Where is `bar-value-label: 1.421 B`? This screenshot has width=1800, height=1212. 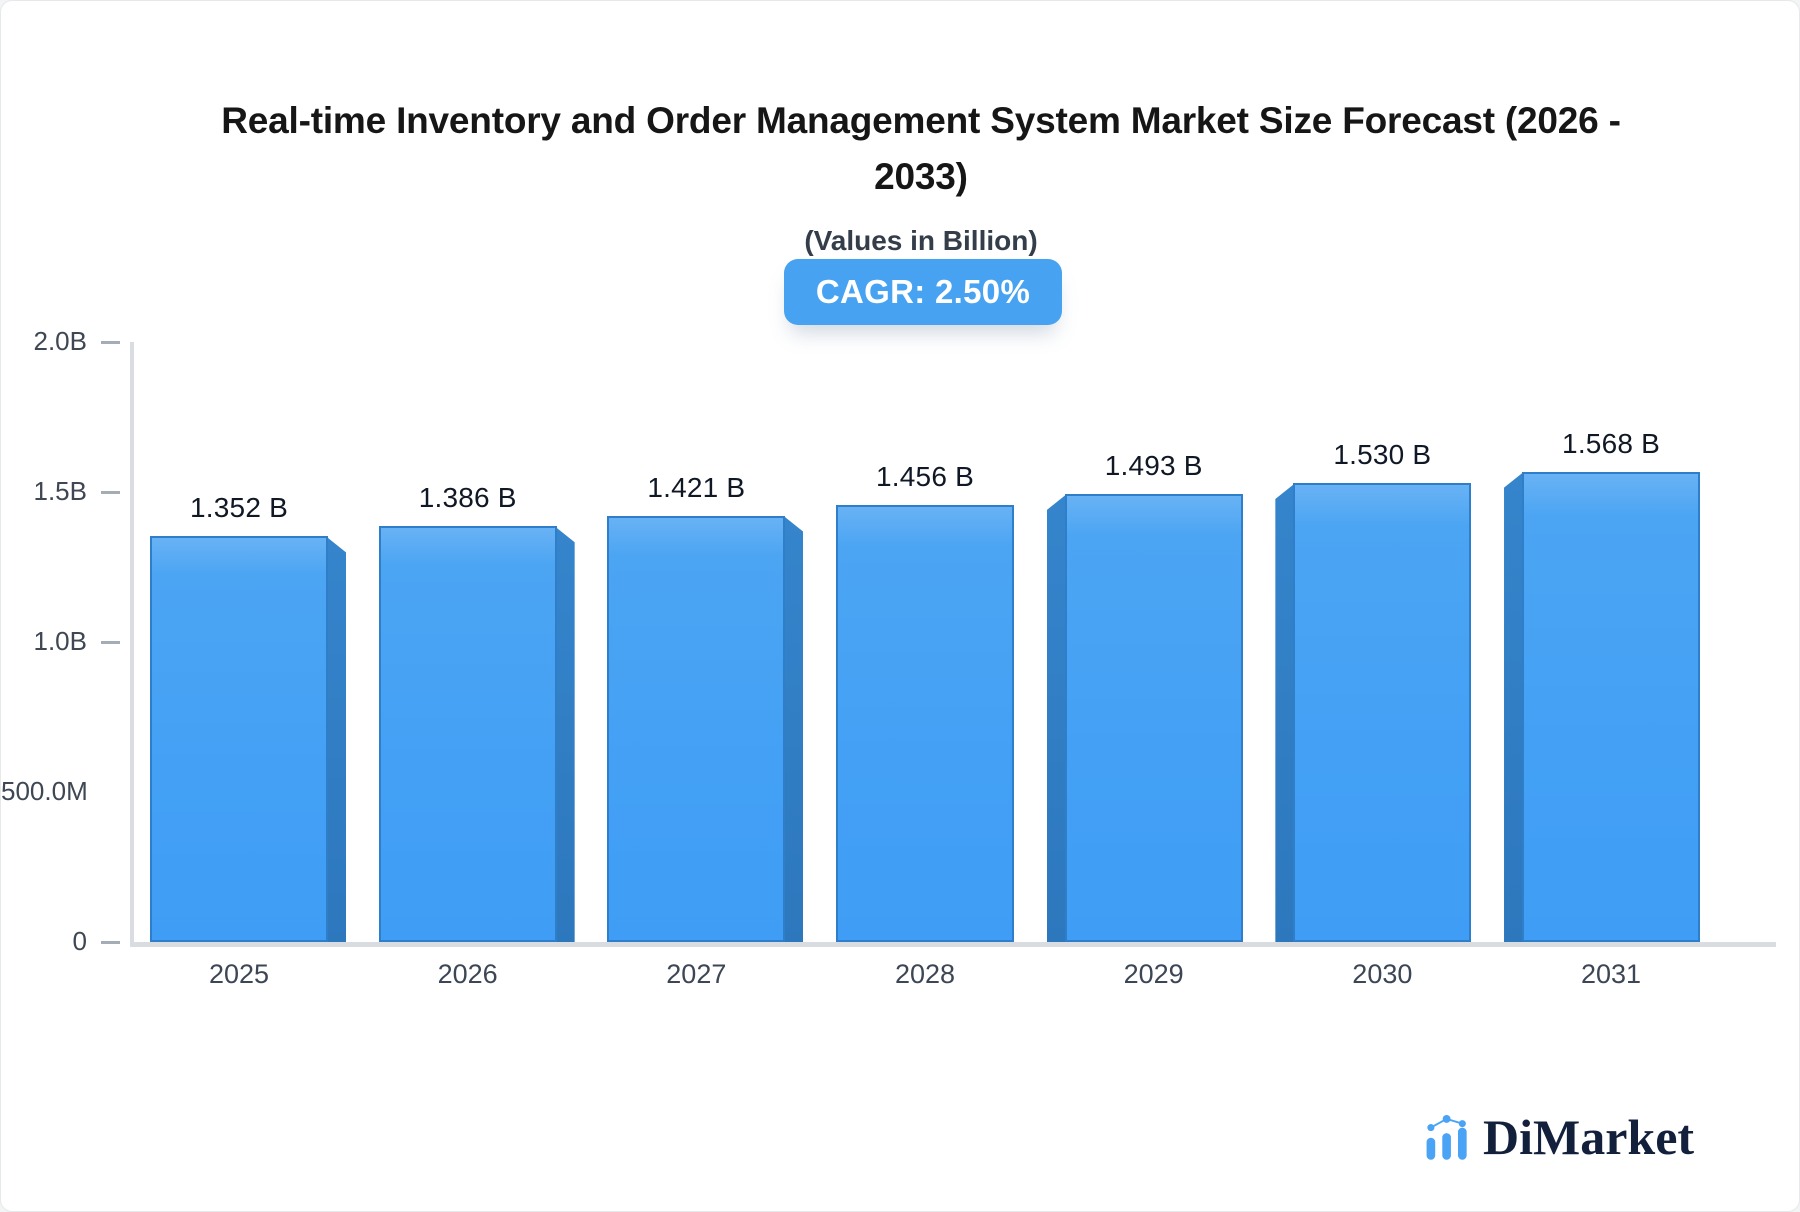
bar-value-label: 1.421 B is located at coordinates (696, 487).